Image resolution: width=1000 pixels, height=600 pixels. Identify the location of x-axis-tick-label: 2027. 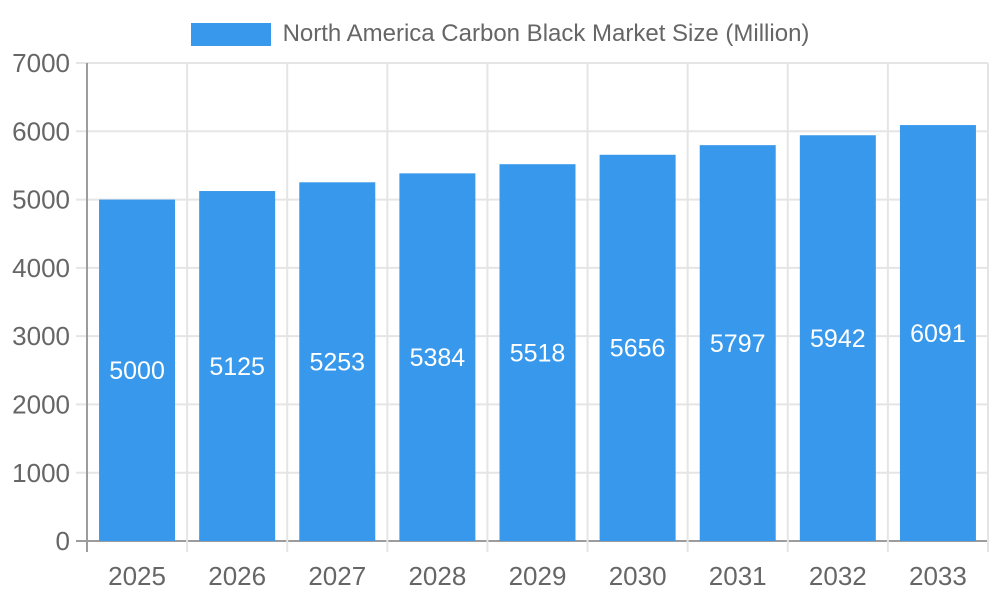
(337, 576).